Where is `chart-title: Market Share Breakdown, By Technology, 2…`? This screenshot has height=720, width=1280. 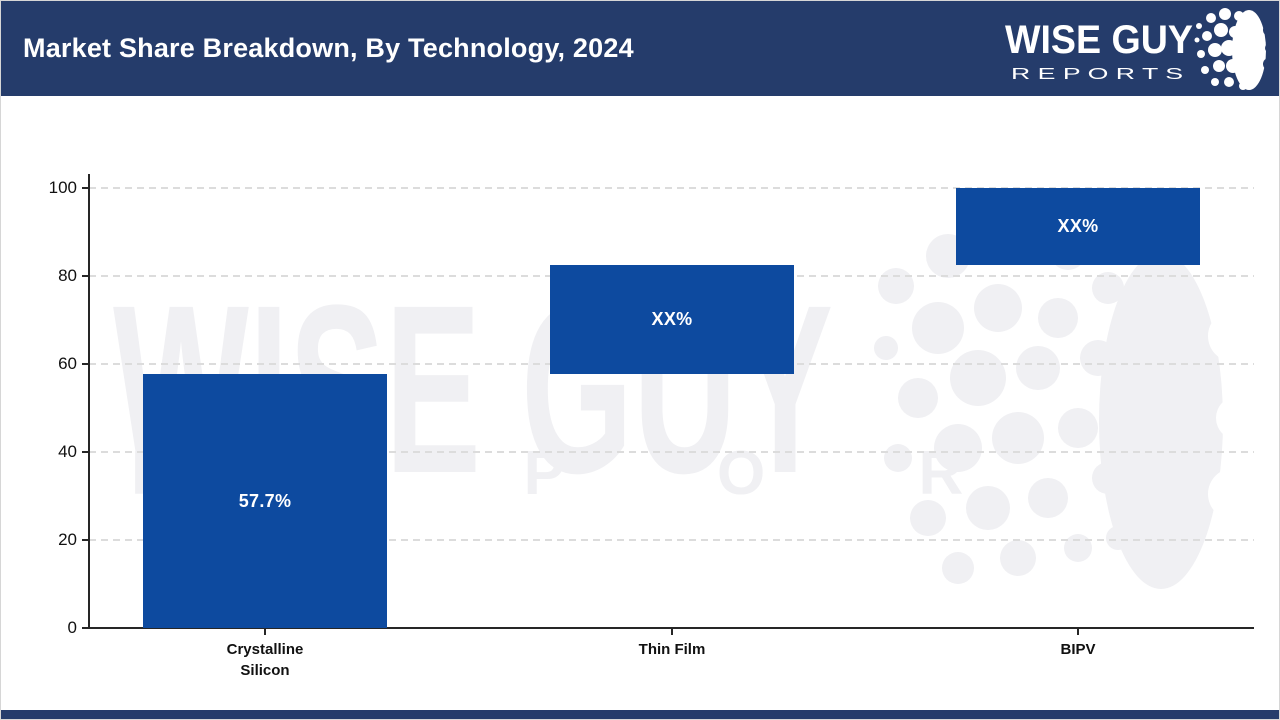
chart-title: Market Share Breakdown, By Technology, 2… is located at coordinates (328, 48).